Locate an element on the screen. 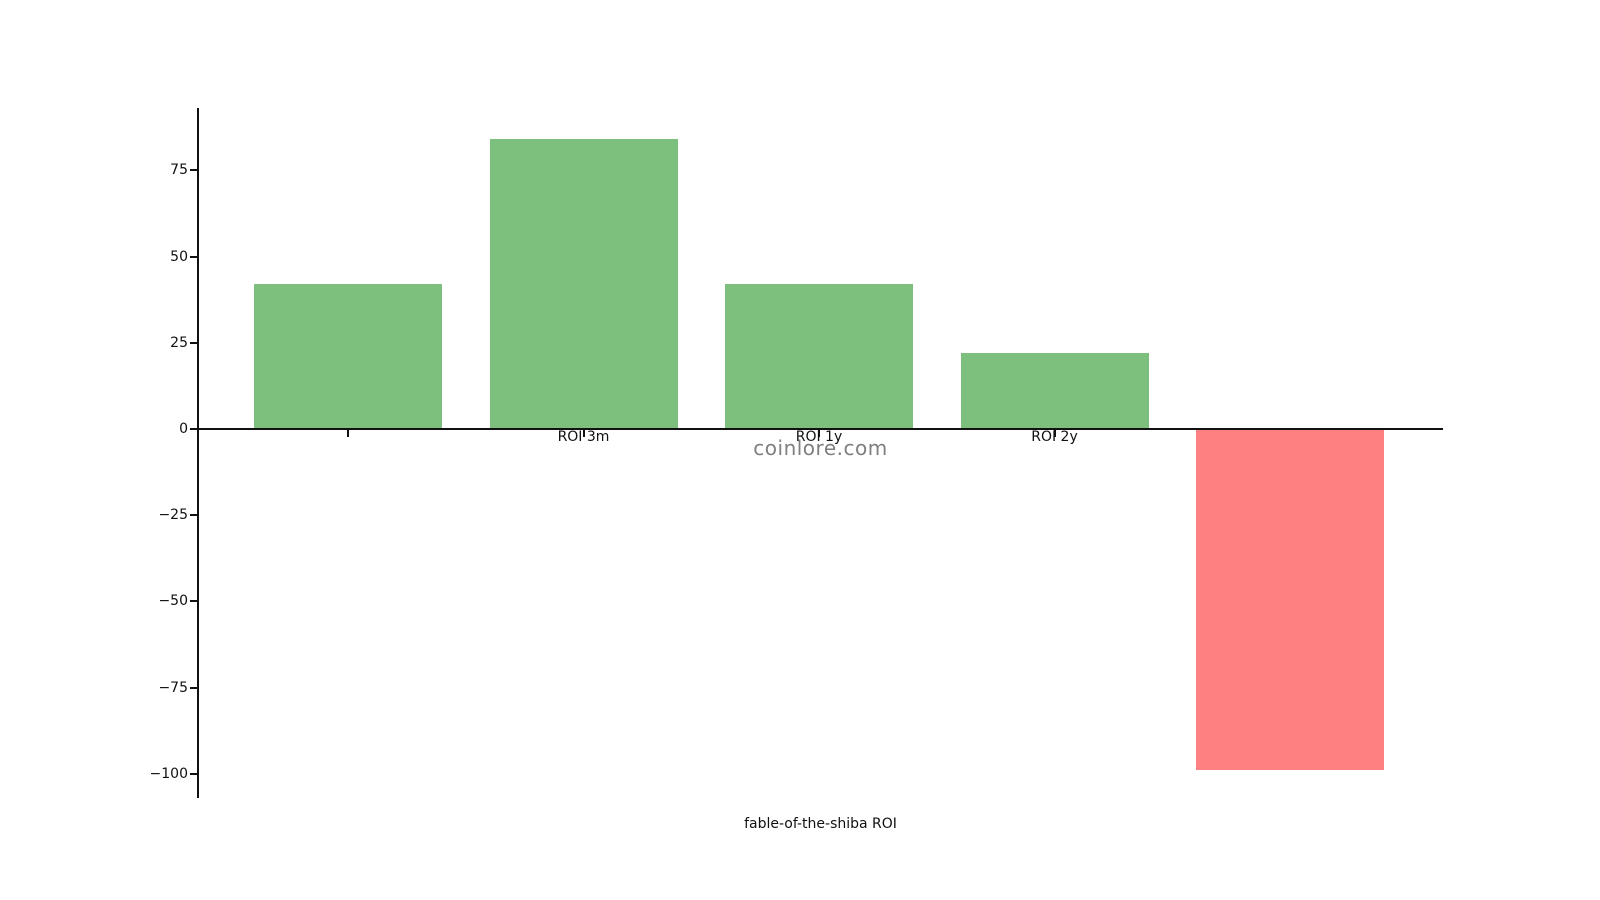 The height and width of the screenshot is (900, 1600). x-axis-tick-label: ROI 1y is located at coordinates (819, 437).